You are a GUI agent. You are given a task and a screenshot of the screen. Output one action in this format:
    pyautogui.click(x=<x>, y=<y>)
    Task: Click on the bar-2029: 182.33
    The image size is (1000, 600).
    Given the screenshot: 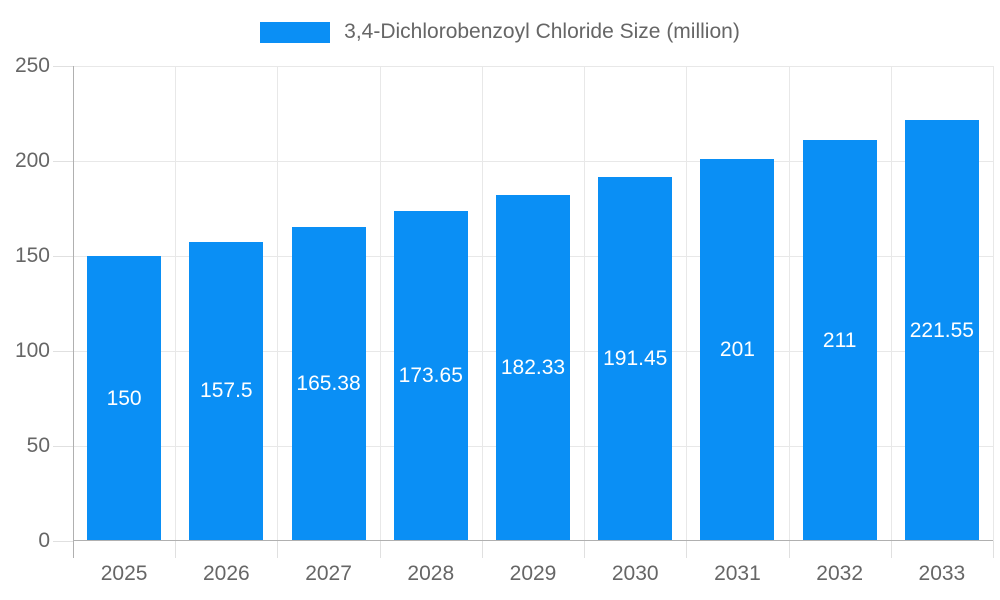 What is the action you would take?
    pyautogui.click(x=533, y=367)
    